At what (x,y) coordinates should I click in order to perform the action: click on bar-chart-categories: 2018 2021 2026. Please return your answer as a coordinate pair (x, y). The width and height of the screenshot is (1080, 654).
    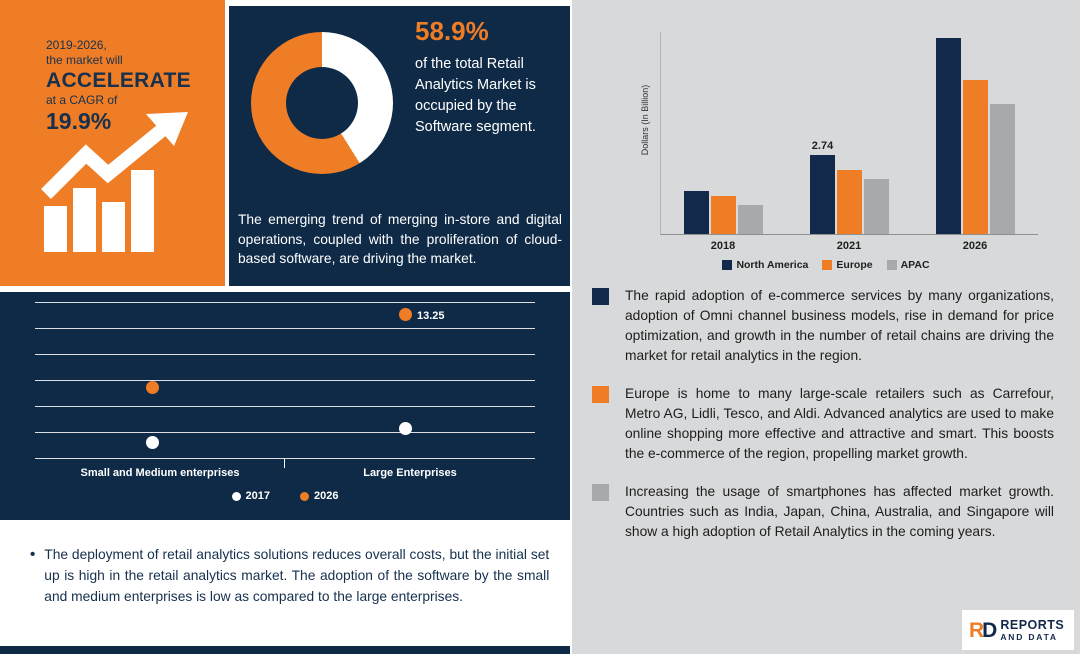
    Looking at the image, I should click on (849, 246).